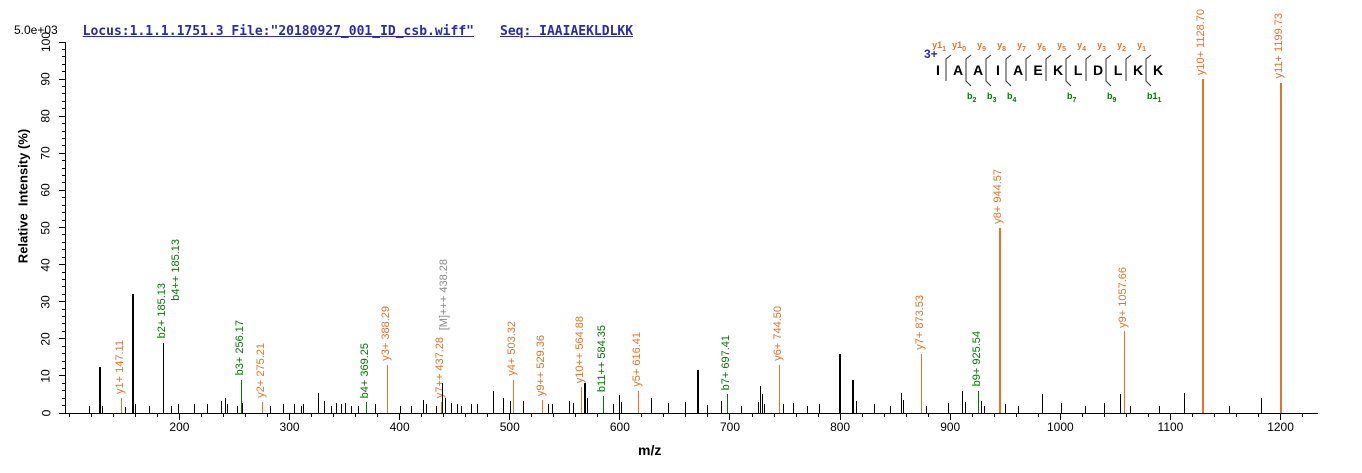 The width and height of the screenshot is (1362, 473). I want to click on peak-ion-label: y7++ 437.28, so click(439, 367).